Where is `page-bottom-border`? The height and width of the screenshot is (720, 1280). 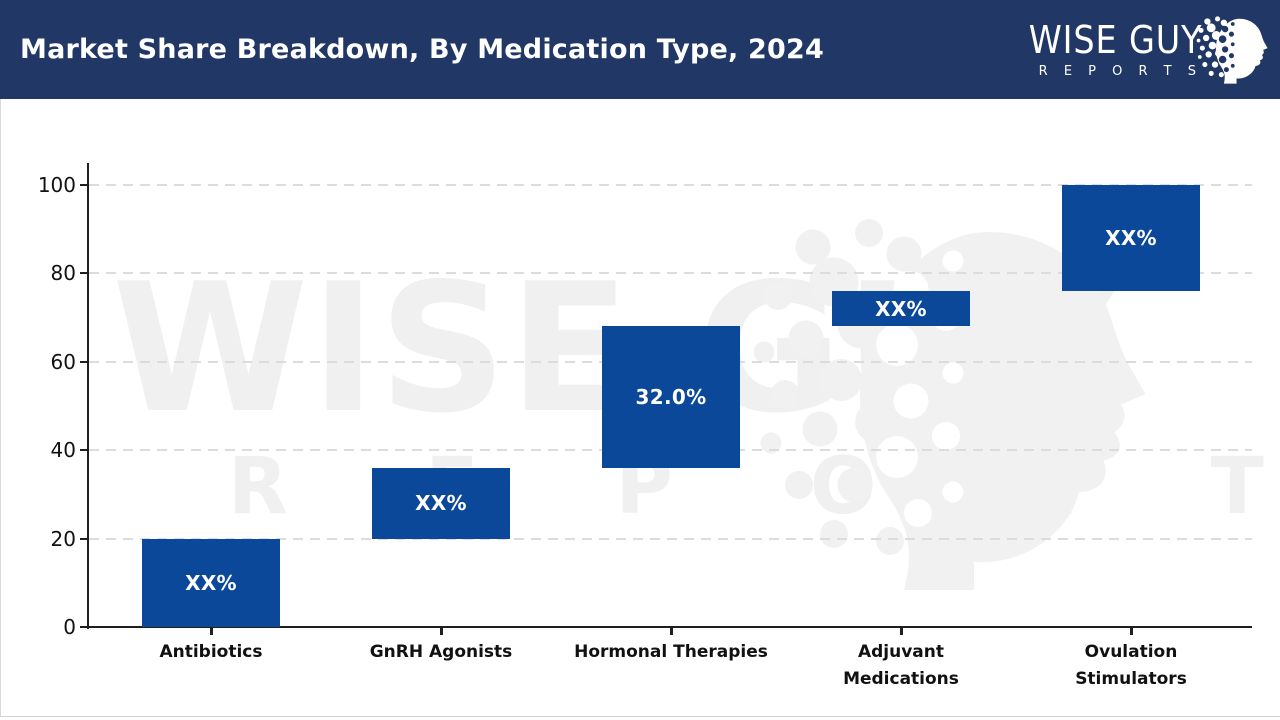 page-bottom-border is located at coordinates (640, 716).